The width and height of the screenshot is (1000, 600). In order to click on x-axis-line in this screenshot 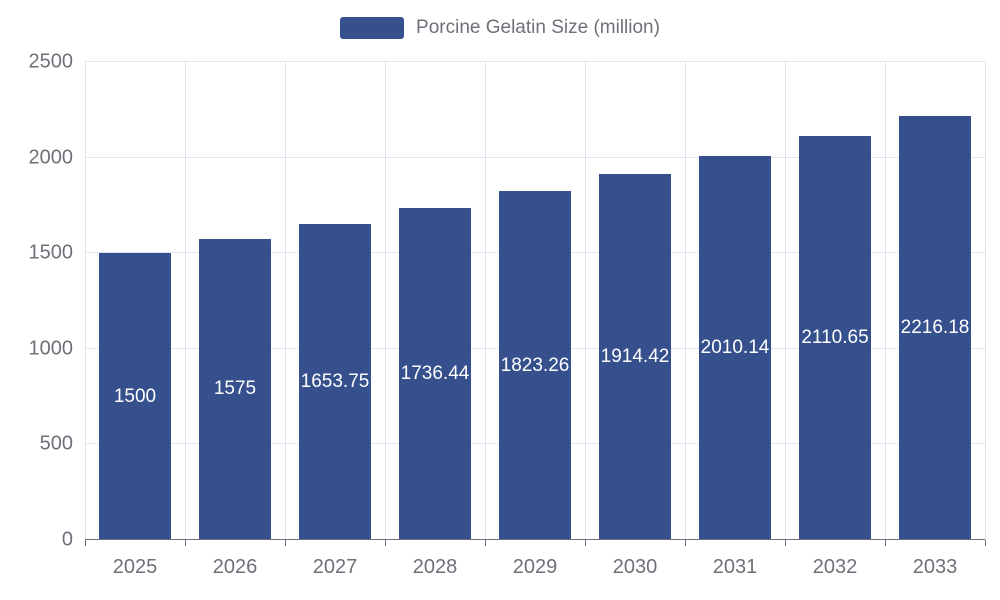, I will do `click(535, 539)`.